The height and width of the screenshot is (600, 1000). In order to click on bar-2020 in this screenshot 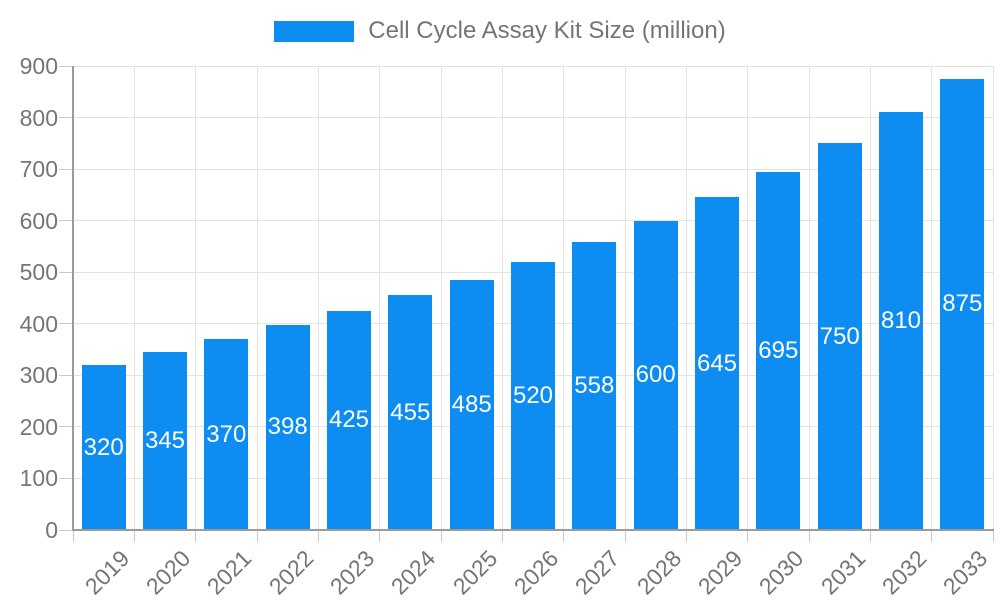, I will do `click(165, 441)`.